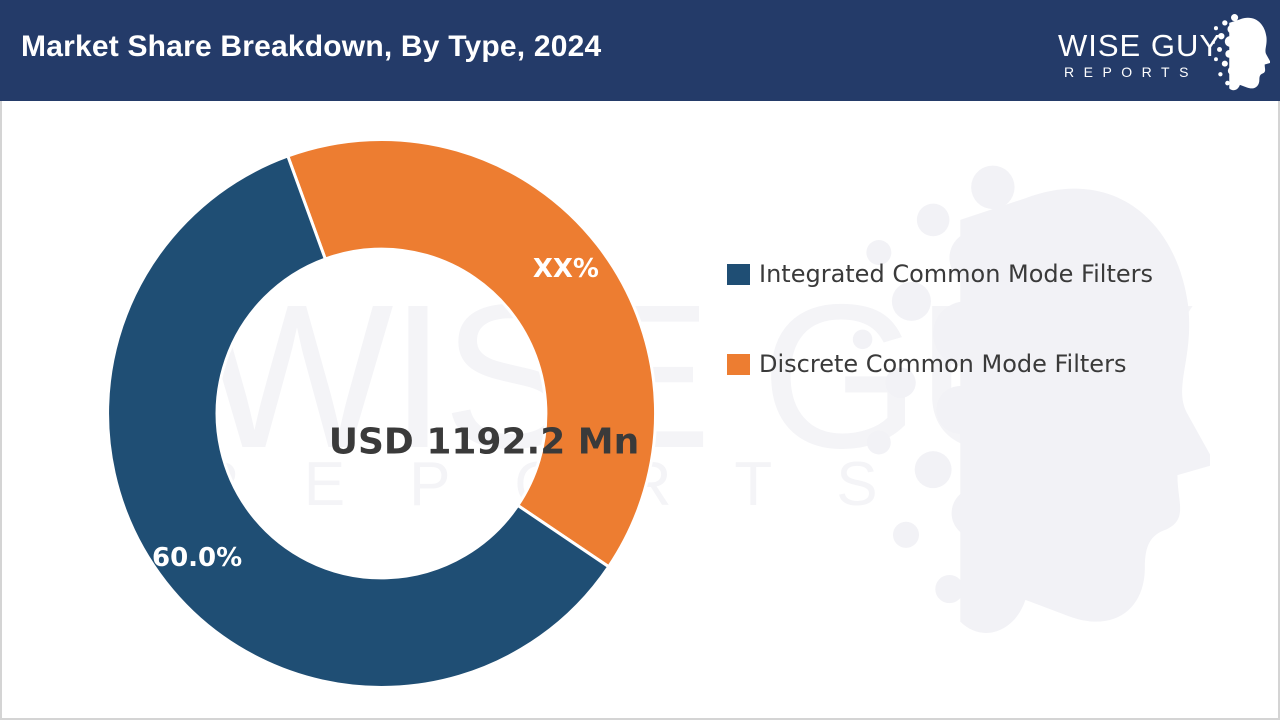 The height and width of the screenshot is (720, 1280). I want to click on legend-item-discrete: Discrete Common Mode Filters, so click(926, 364).